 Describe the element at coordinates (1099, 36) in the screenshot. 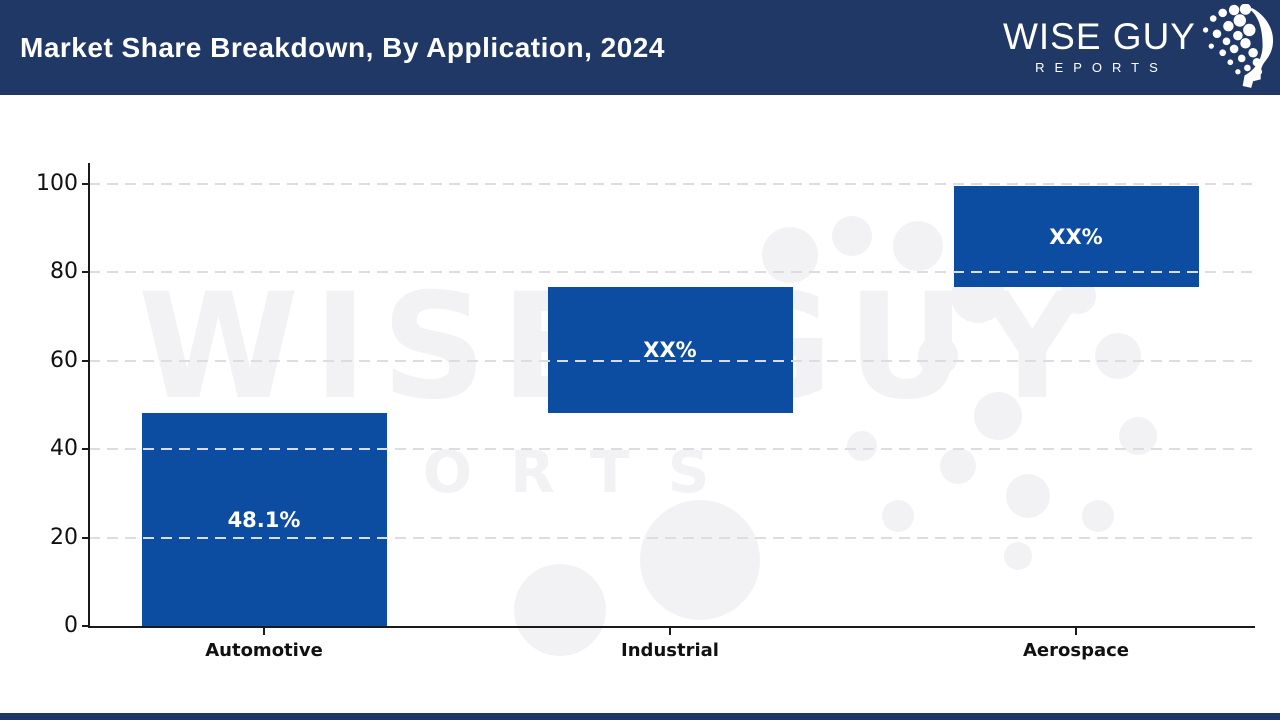

I see `logo-wiseguy-text: WISE GUY` at that location.